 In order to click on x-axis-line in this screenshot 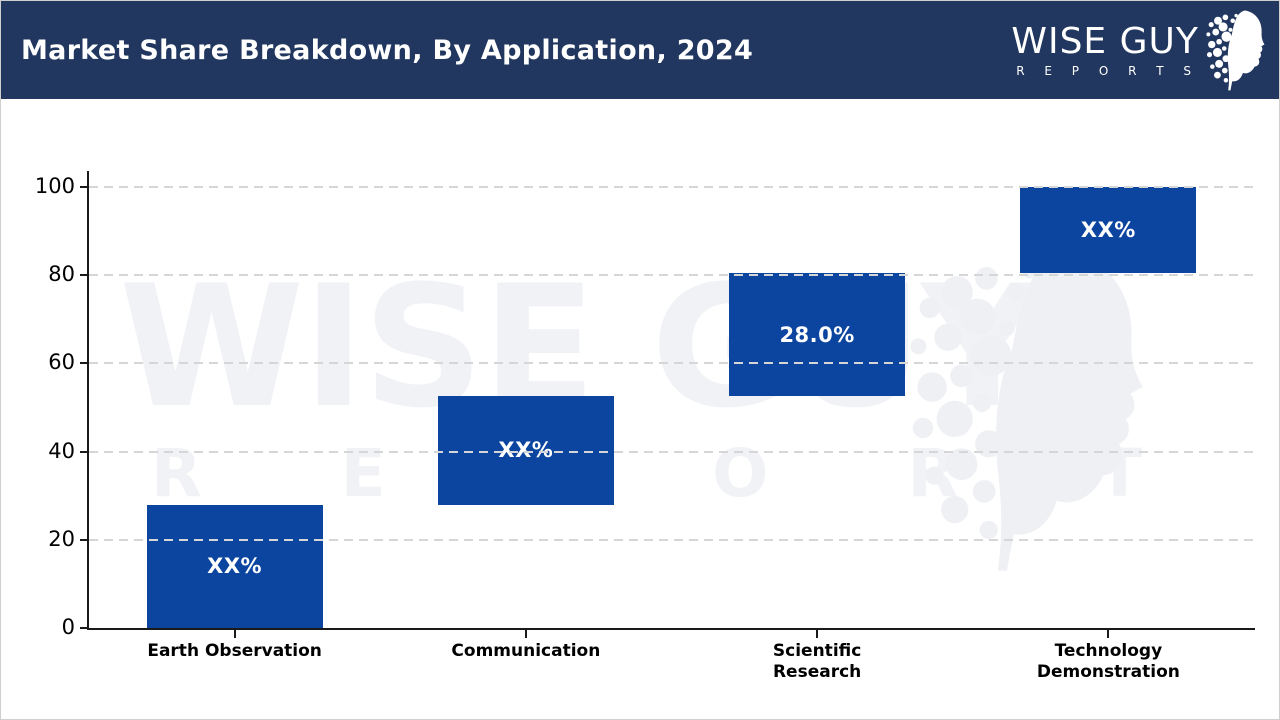, I will do `click(671, 629)`.